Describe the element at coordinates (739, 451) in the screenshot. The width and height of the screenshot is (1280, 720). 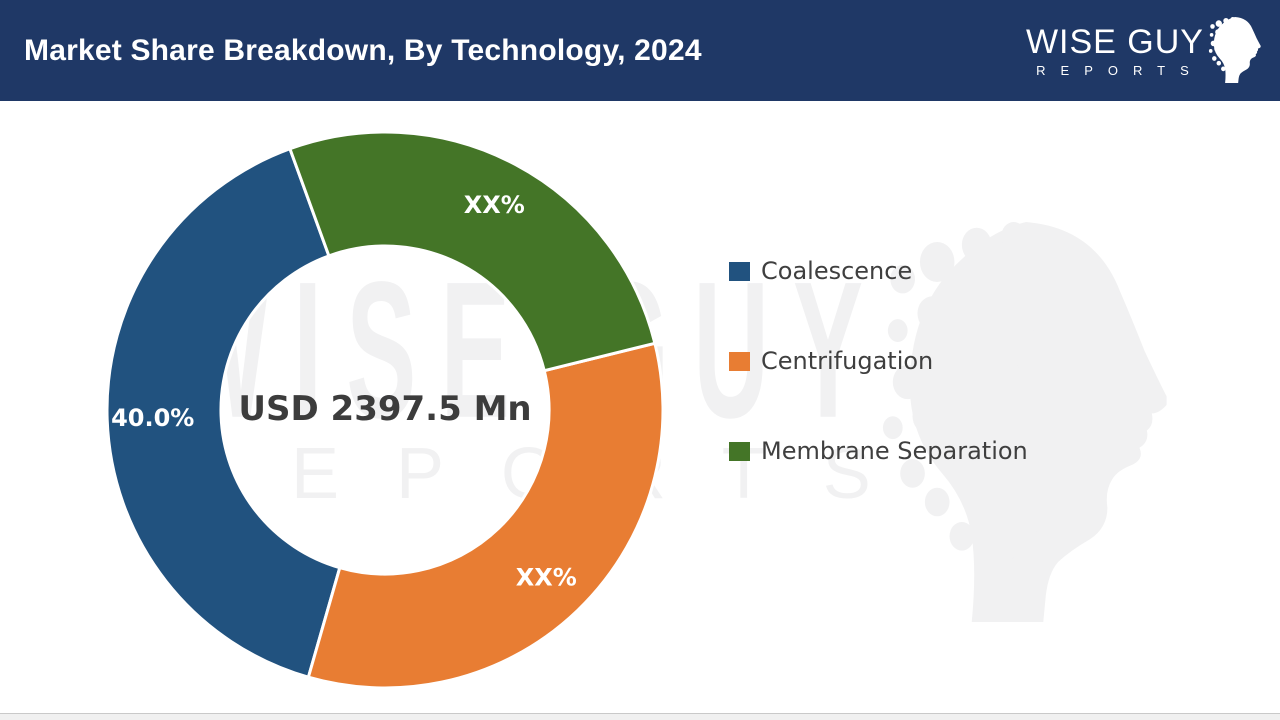
I see `legend-swatch-membrane-separation` at that location.